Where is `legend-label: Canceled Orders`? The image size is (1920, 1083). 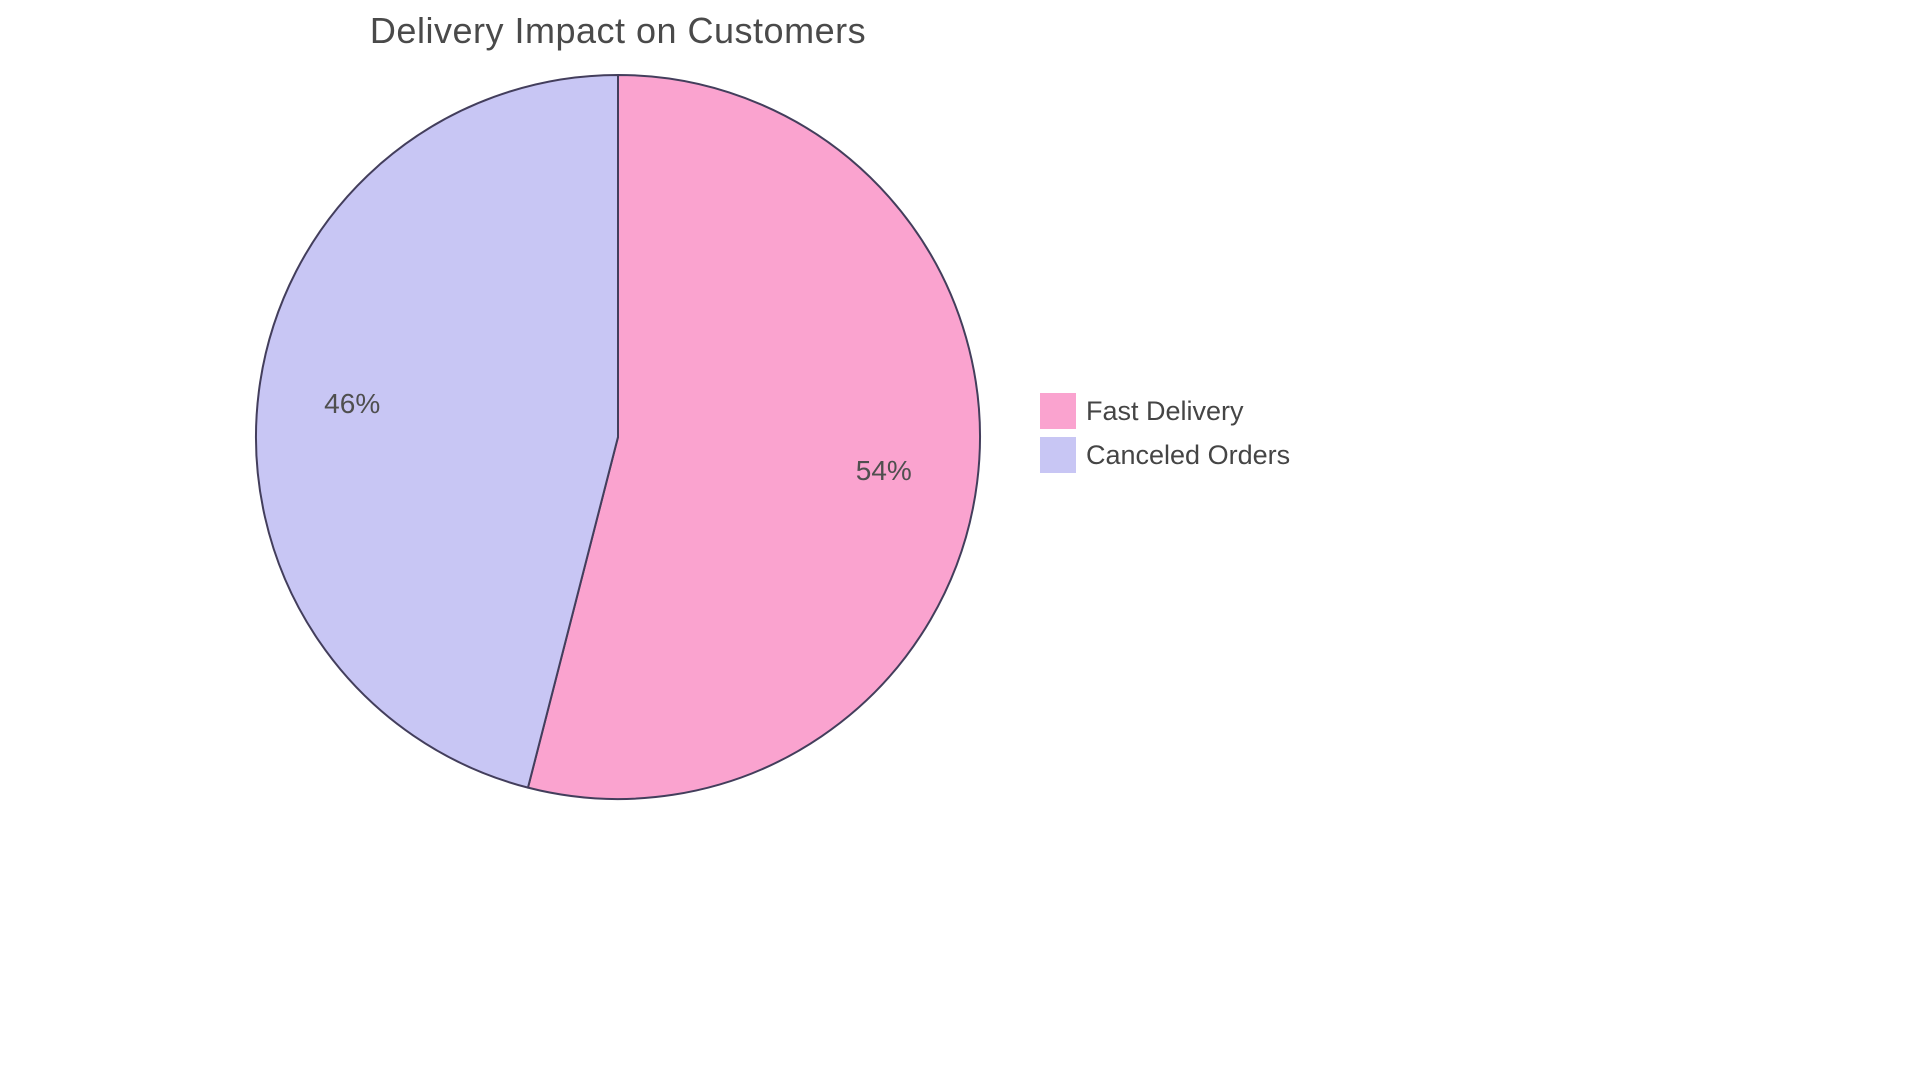 legend-label: Canceled Orders is located at coordinates (1188, 454).